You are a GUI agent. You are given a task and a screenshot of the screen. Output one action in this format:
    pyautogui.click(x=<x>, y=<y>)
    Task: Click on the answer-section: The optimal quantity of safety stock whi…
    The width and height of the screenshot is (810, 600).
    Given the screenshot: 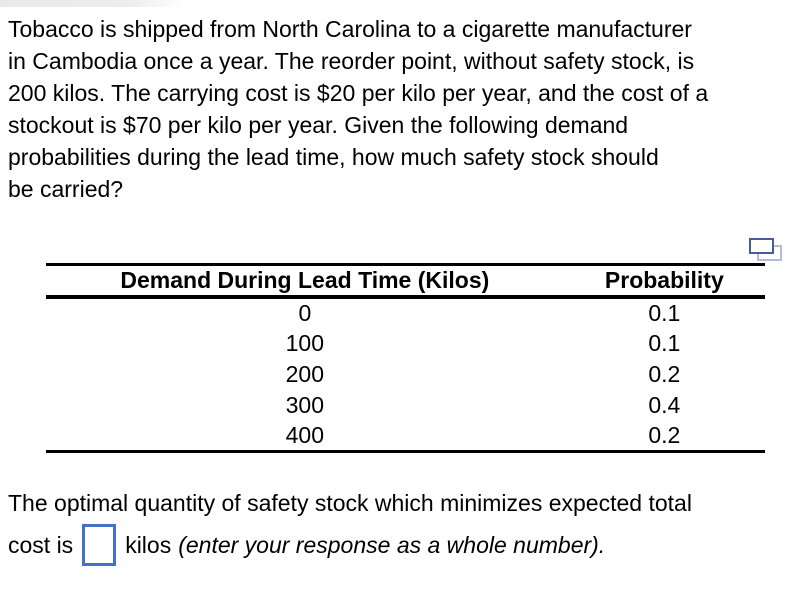 What is the action you would take?
    pyautogui.click(x=407, y=527)
    